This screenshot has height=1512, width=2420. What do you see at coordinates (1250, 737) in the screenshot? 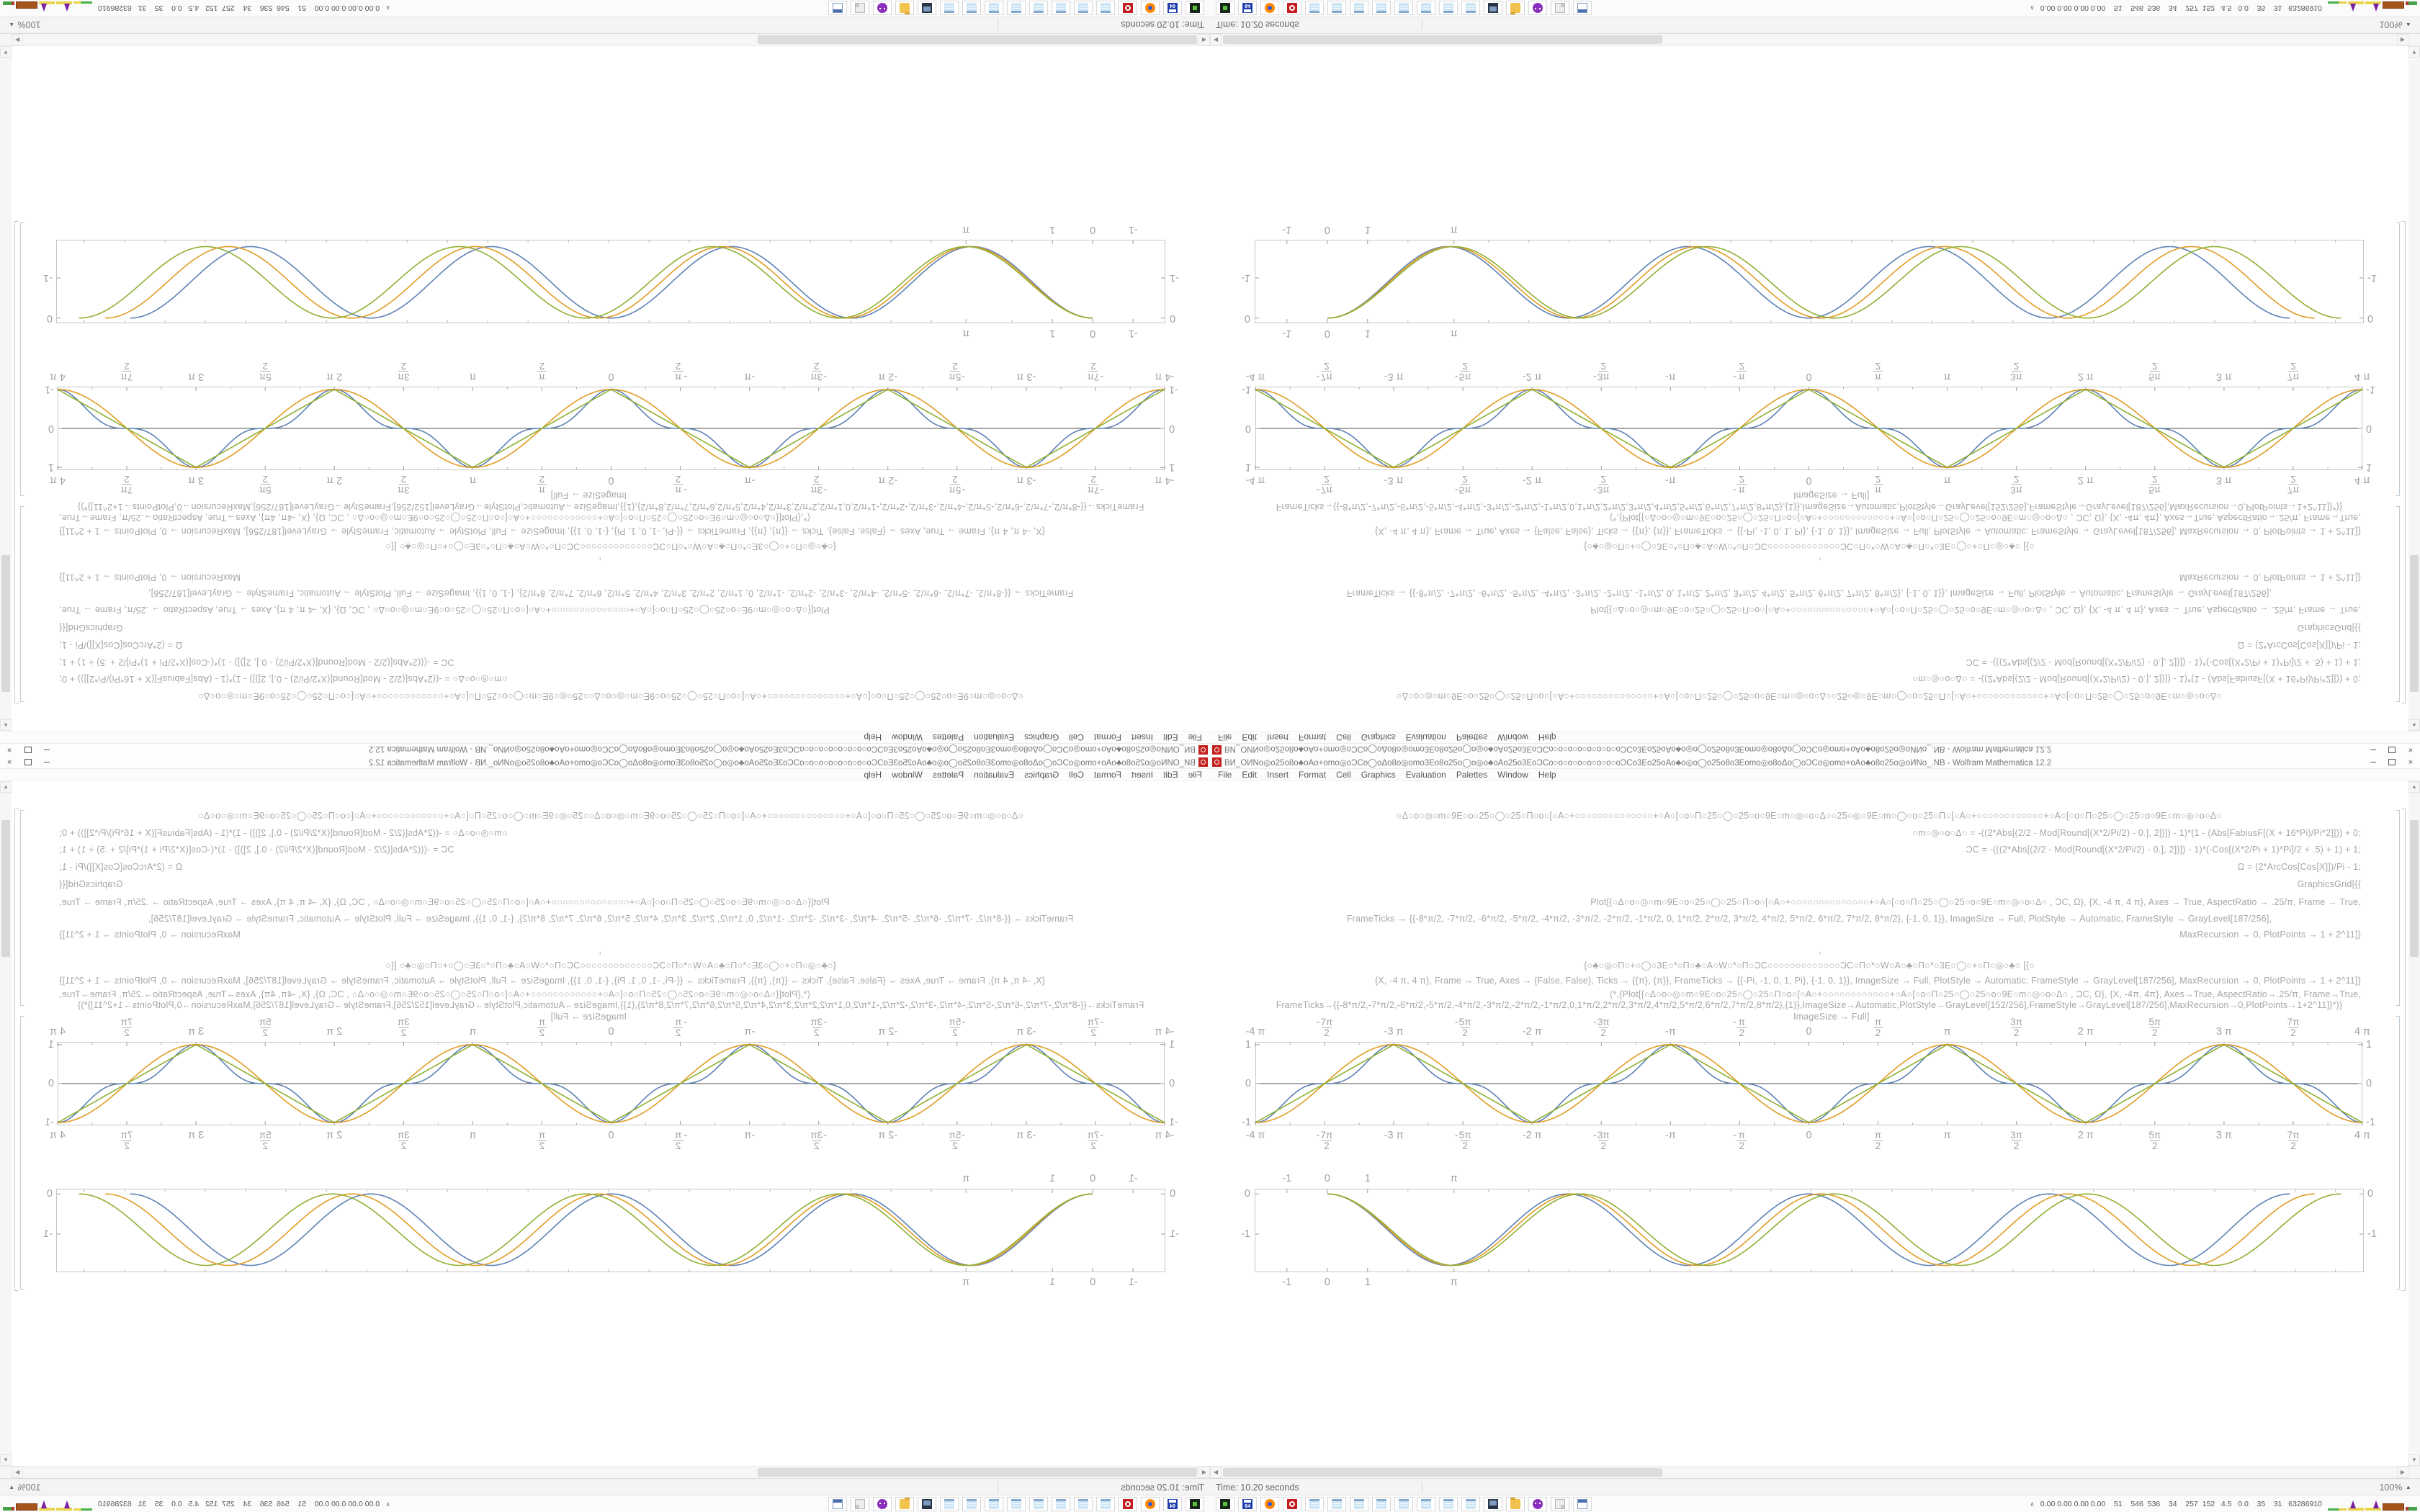
I see `menu-item-edit: Edit` at bounding box center [1250, 737].